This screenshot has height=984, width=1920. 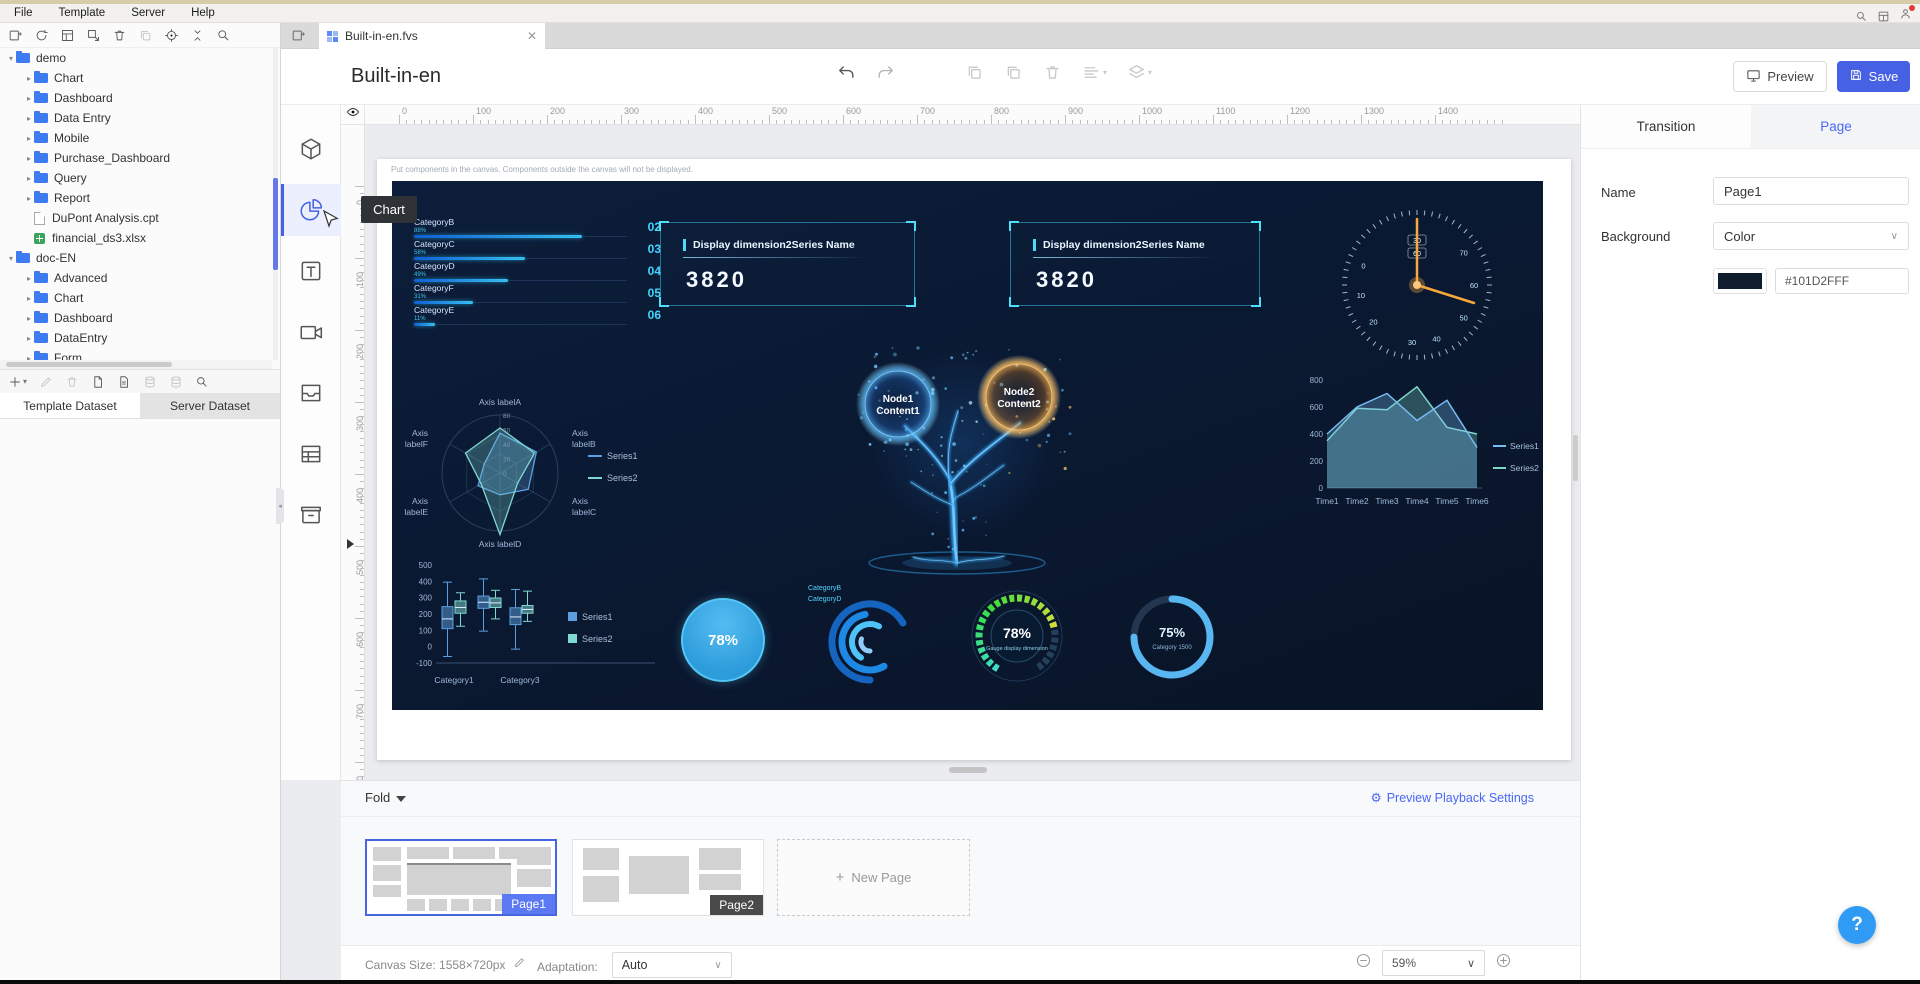 What do you see at coordinates (15, 35) in the screenshot?
I see `new-template-button` at bounding box center [15, 35].